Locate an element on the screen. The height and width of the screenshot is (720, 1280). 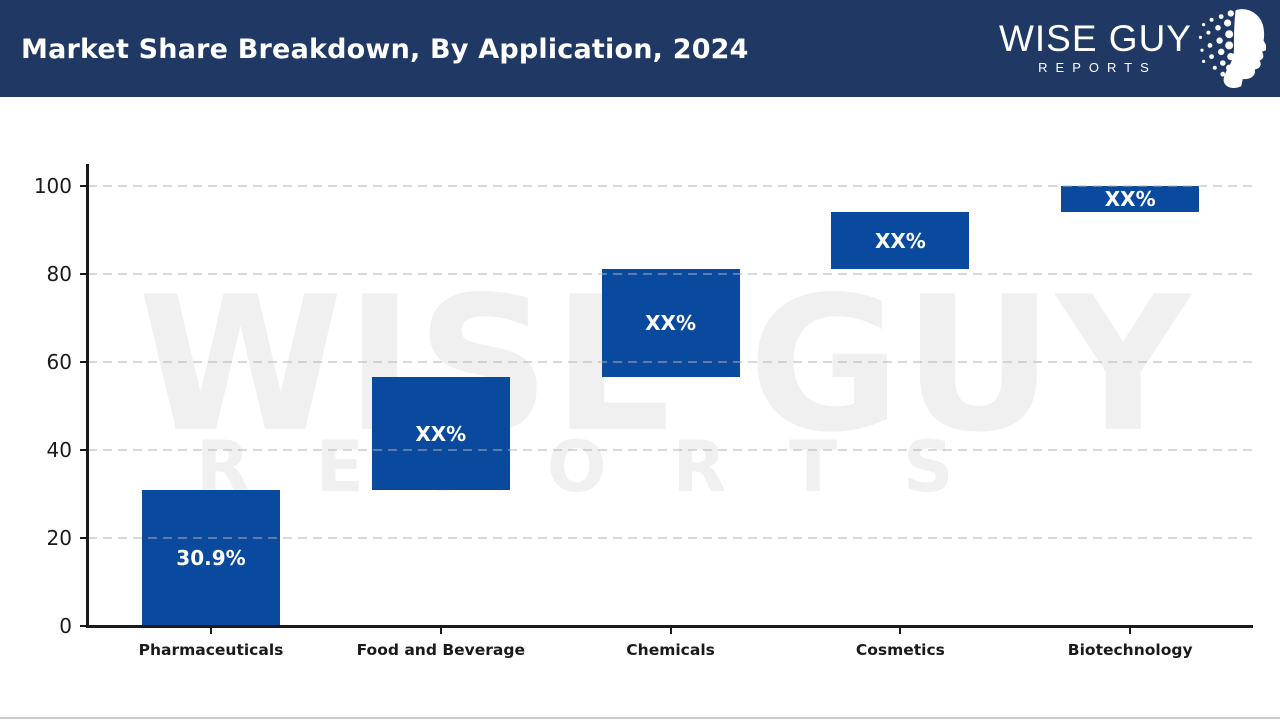
watermark-sub-text: REPORTS is located at coordinates (608, 467).